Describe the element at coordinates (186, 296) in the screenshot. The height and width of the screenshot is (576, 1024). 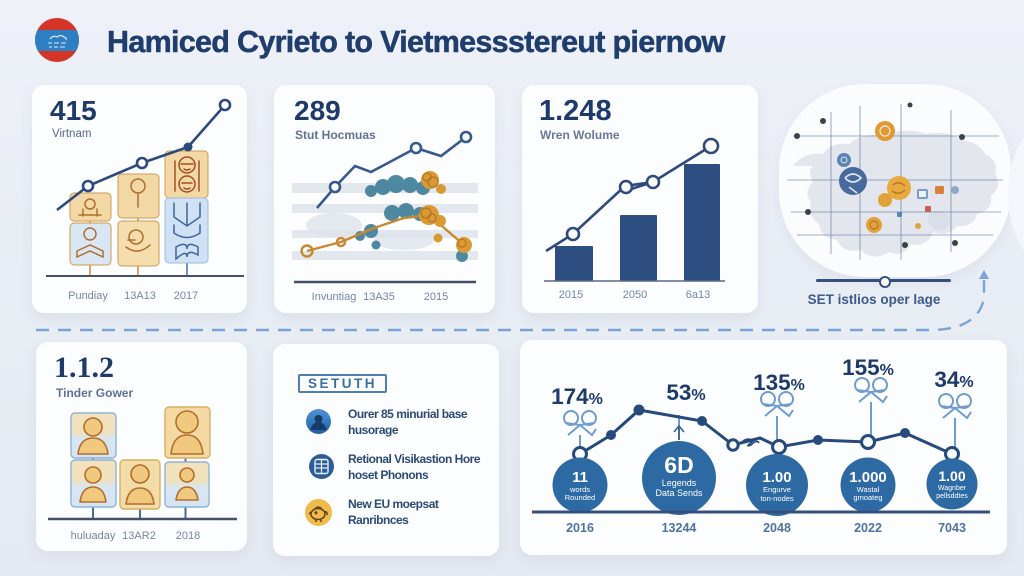
I see `svg-text: 2017` at that location.